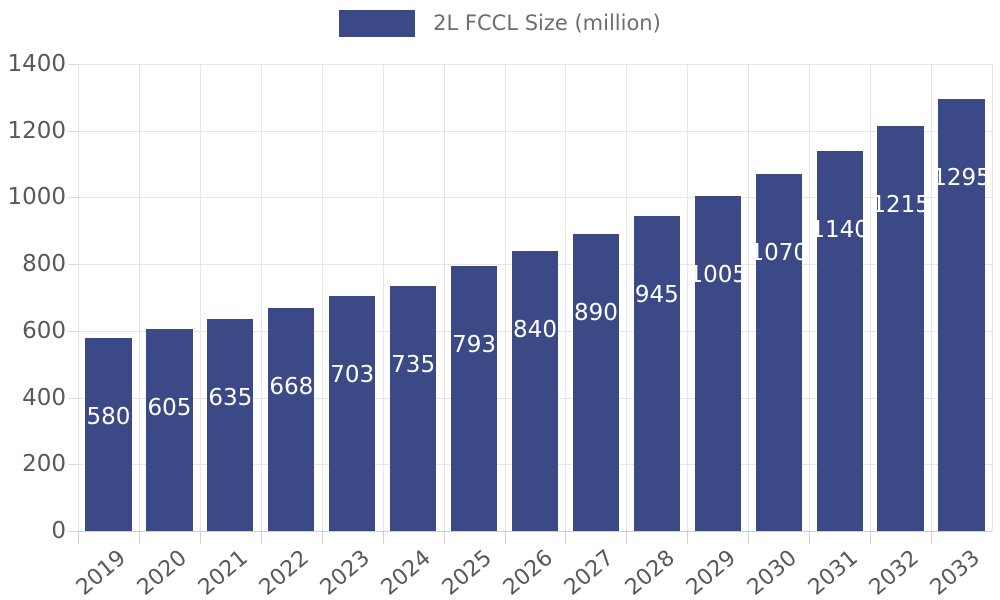  Describe the element at coordinates (833, 572) in the screenshot. I see `x-axis-tick-label-2031: 2031` at that location.